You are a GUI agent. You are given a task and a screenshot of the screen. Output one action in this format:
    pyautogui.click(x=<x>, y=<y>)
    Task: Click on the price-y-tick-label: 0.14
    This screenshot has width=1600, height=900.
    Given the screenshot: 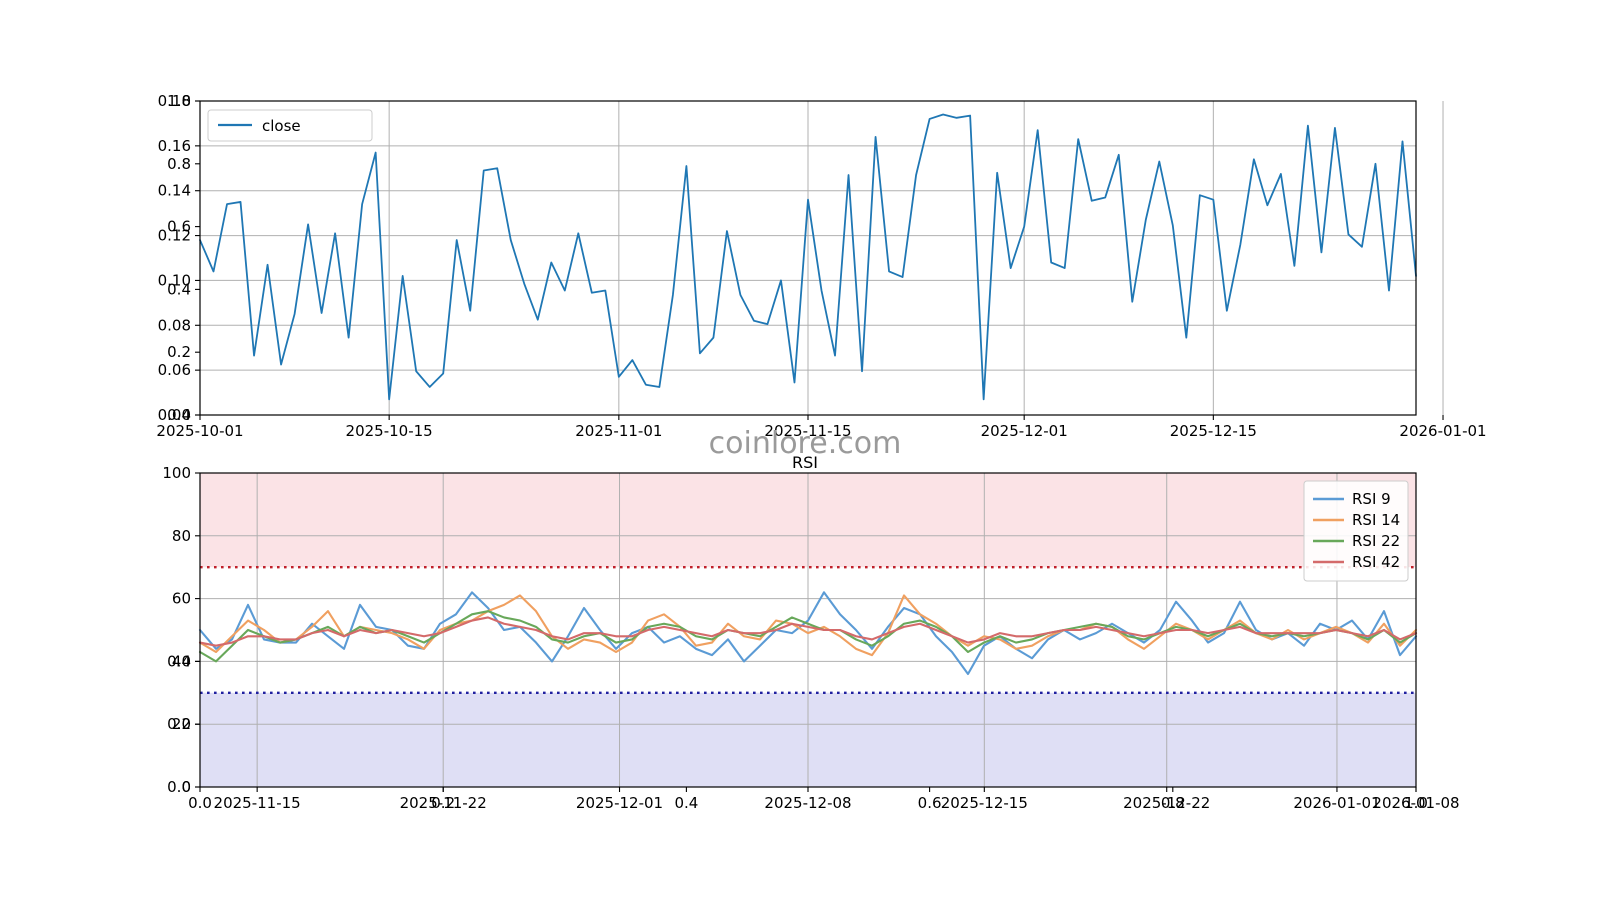 What is the action you would take?
    pyautogui.click(x=174, y=191)
    